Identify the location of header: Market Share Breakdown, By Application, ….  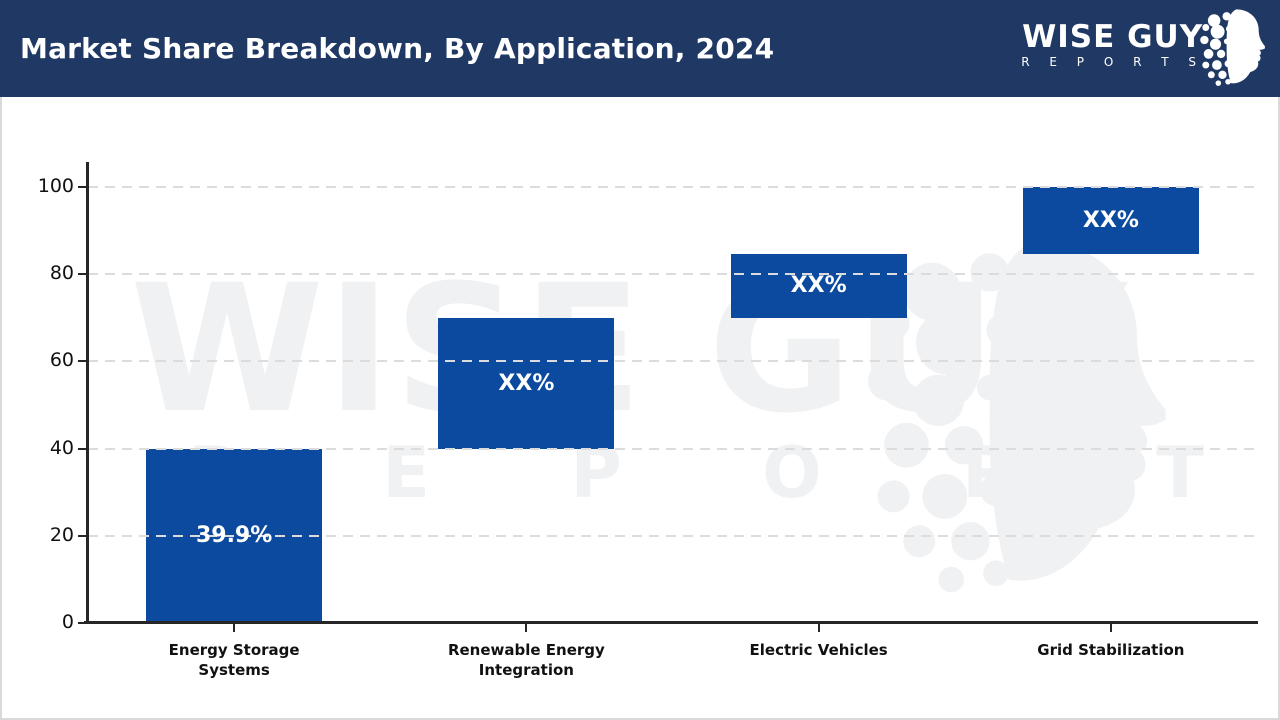
(640, 48).